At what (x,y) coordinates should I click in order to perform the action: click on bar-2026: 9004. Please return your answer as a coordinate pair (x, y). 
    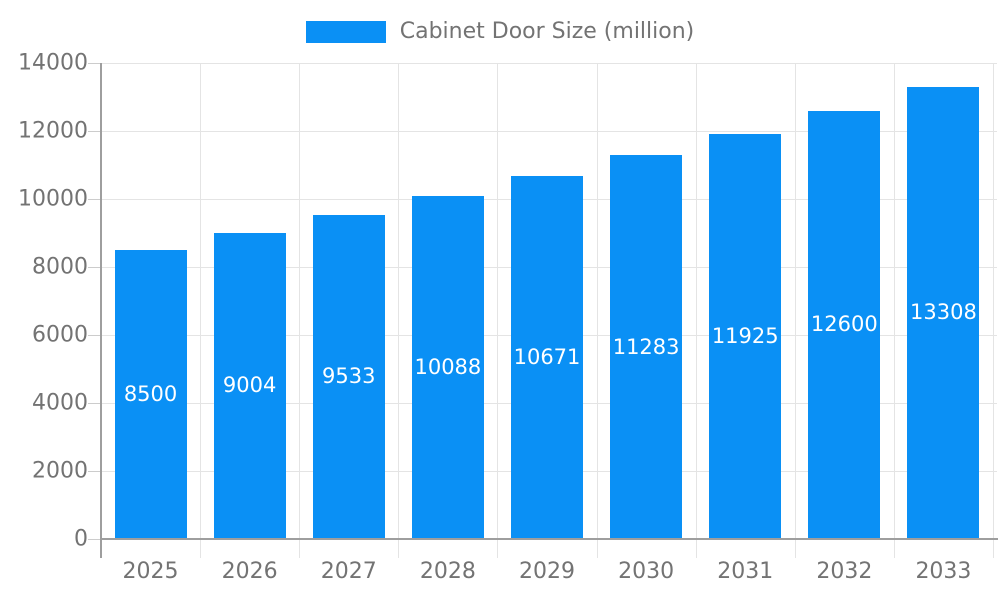
    Looking at the image, I should click on (249, 385).